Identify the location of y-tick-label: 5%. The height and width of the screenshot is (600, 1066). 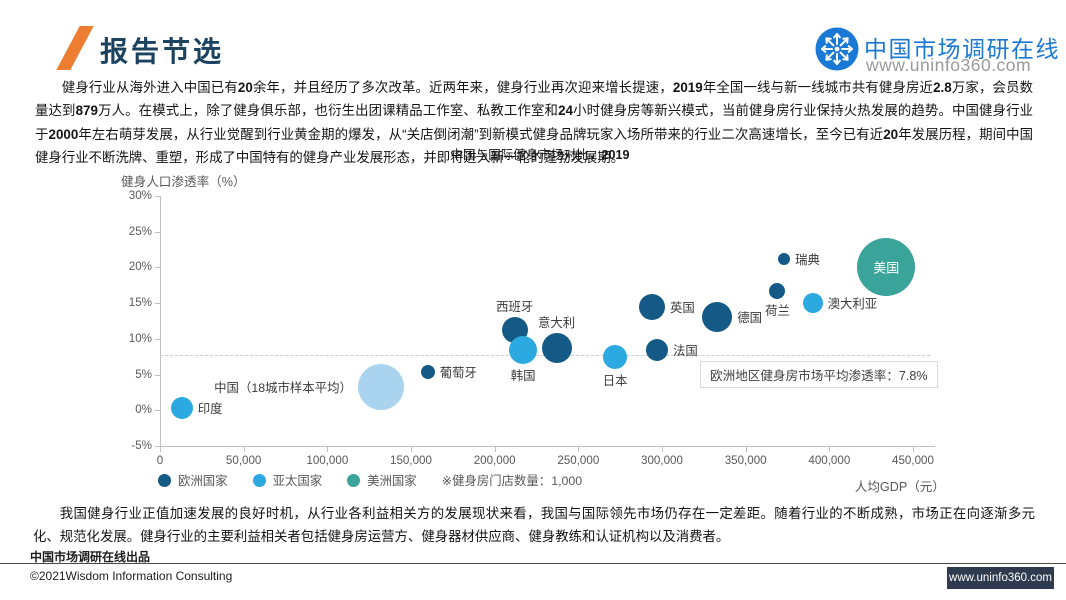
(143, 374).